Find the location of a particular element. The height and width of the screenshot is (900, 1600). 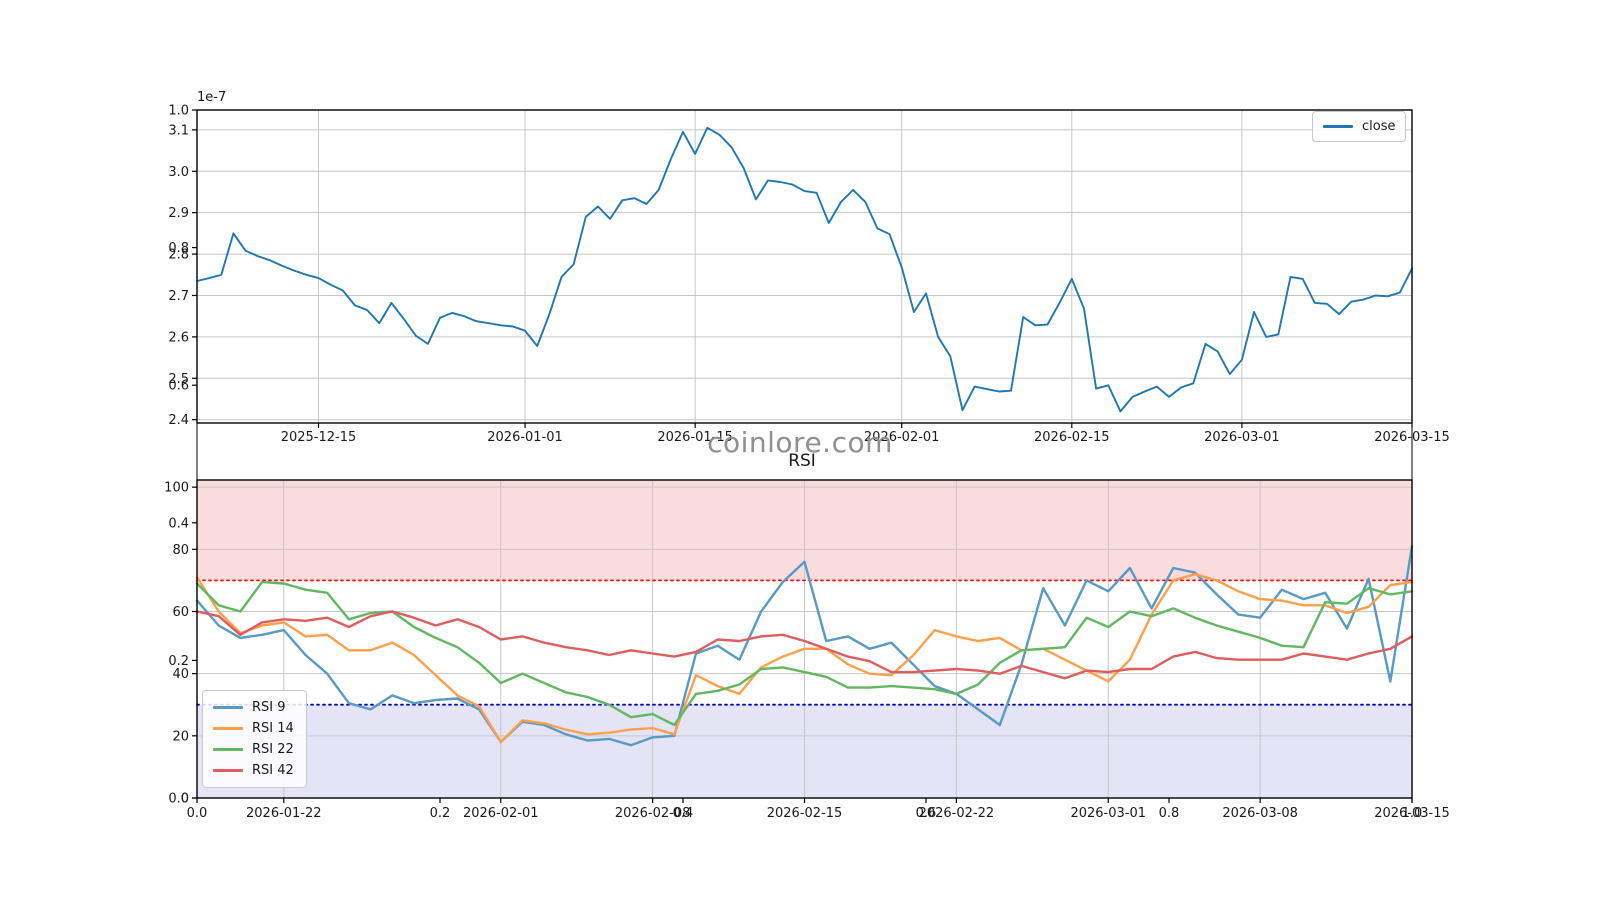

tick-label: 3.0 is located at coordinates (178, 172).